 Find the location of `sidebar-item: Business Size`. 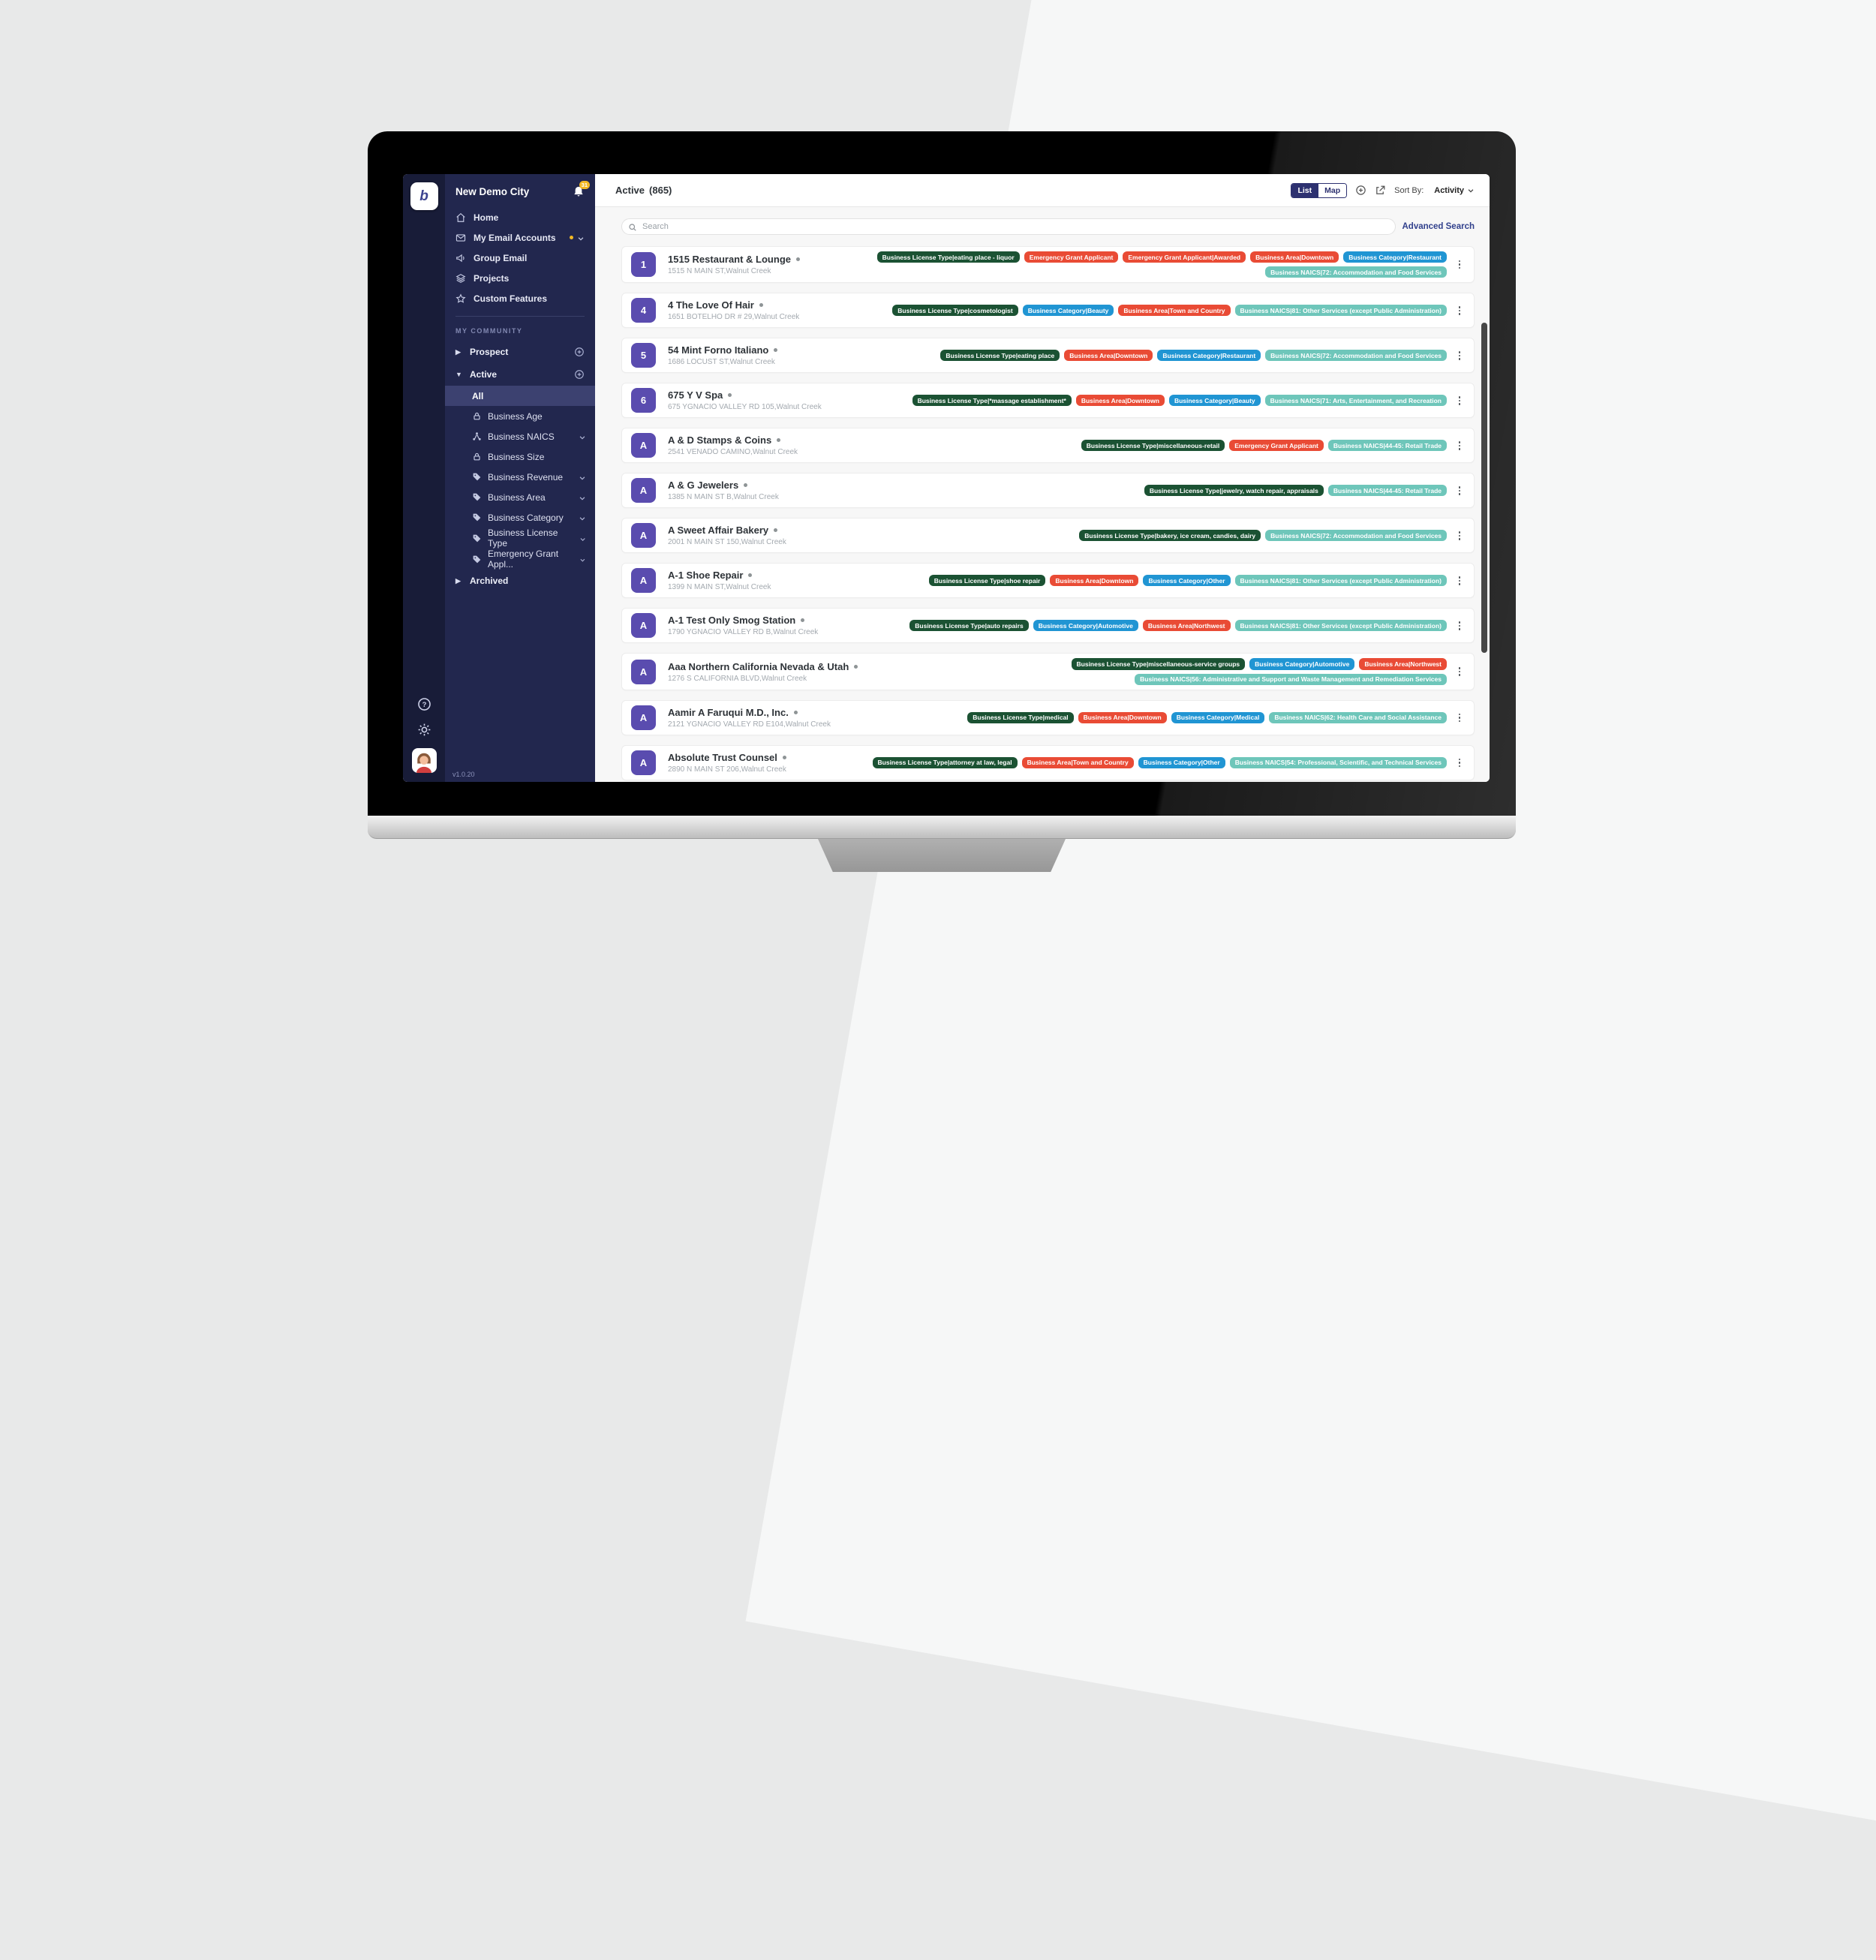

sidebar-item: Business Size is located at coordinates (520, 456).